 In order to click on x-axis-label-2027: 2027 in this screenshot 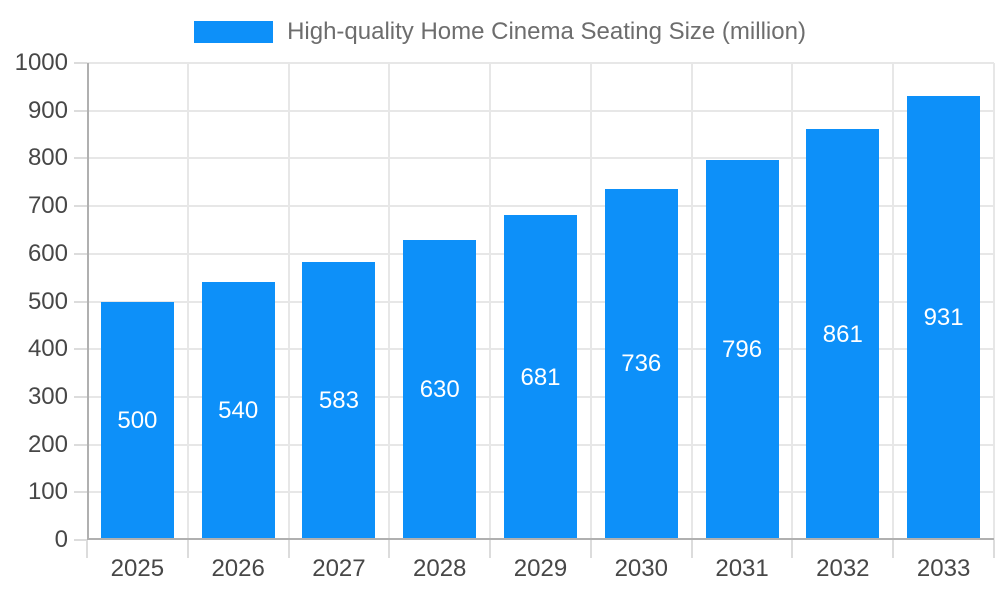, I will do `click(339, 568)`.